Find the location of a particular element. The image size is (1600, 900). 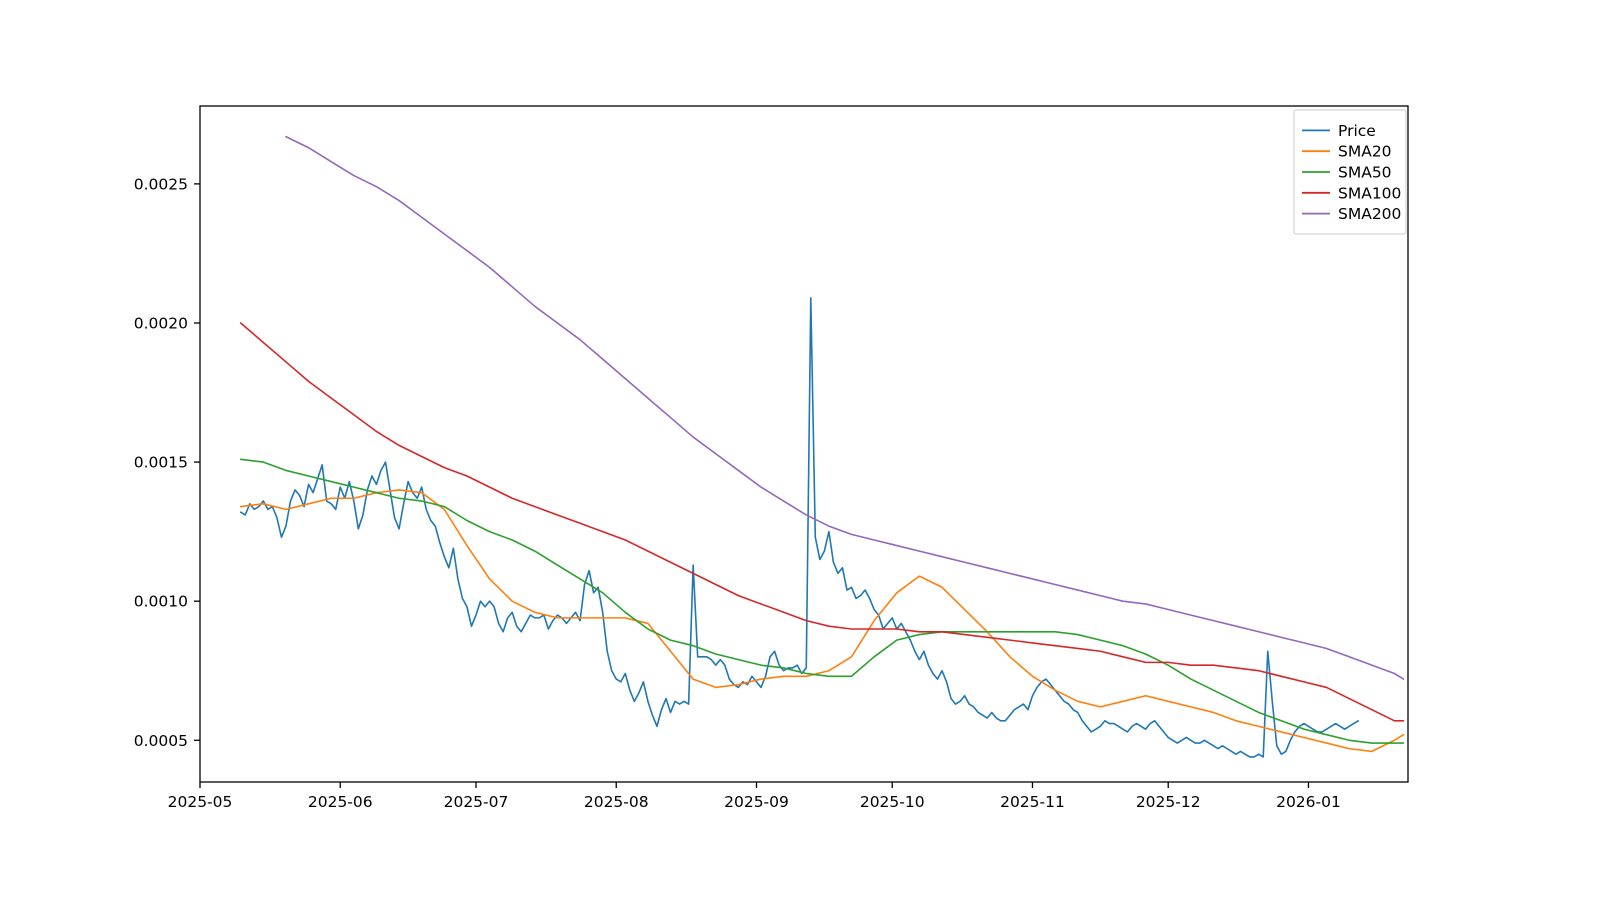

y-tick-label: 0.0005 is located at coordinates (161, 741).